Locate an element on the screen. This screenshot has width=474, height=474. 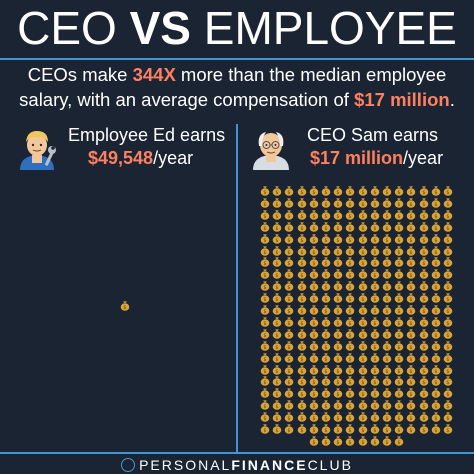
summary-part3: . is located at coordinates (452, 99).